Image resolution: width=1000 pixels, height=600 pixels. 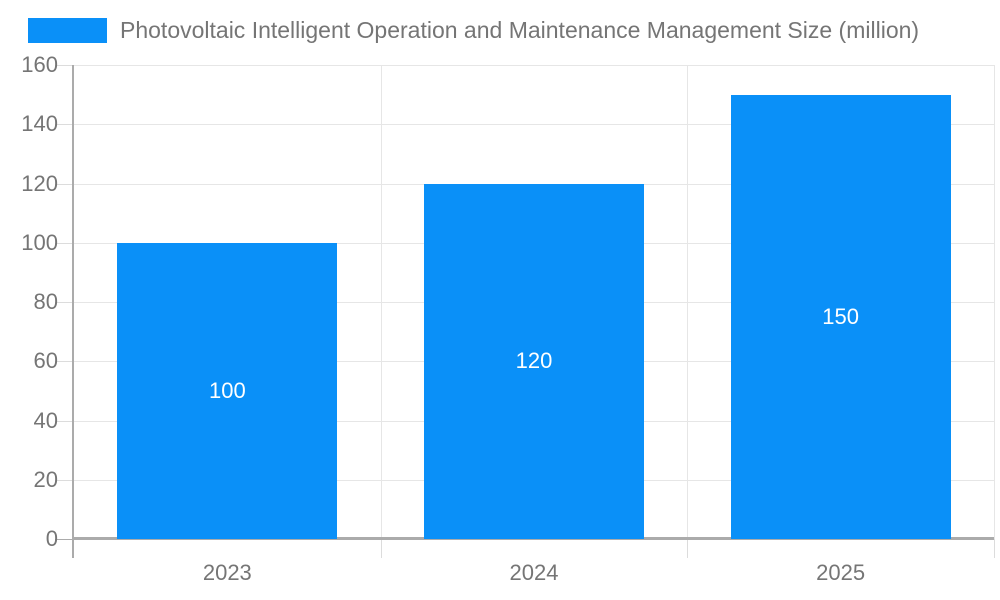 What do you see at coordinates (73, 311) in the screenshot?
I see `y-axis-line` at bounding box center [73, 311].